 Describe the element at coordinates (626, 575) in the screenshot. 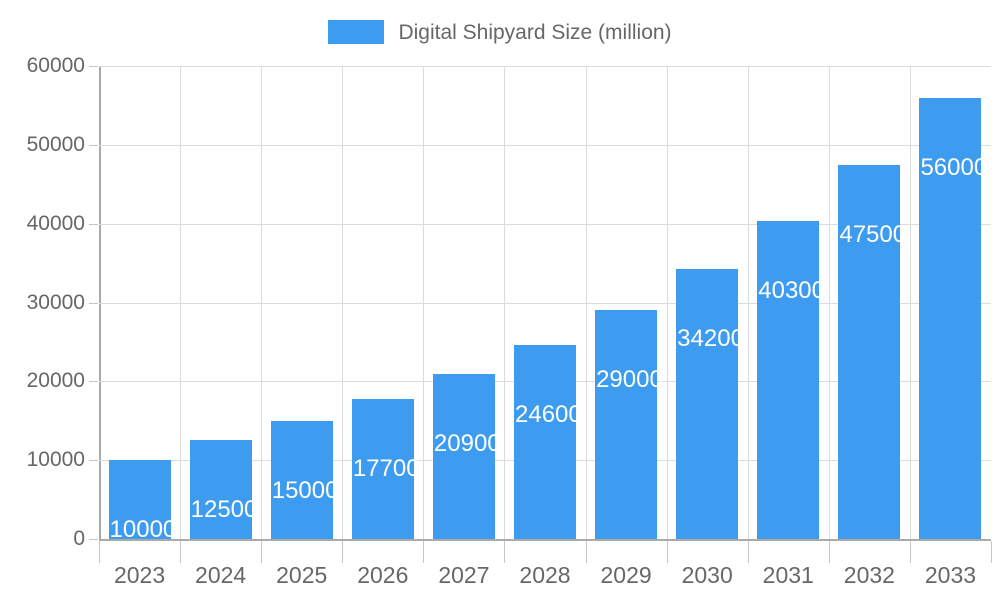

I see `x-axis-tick-label: 2029` at that location.